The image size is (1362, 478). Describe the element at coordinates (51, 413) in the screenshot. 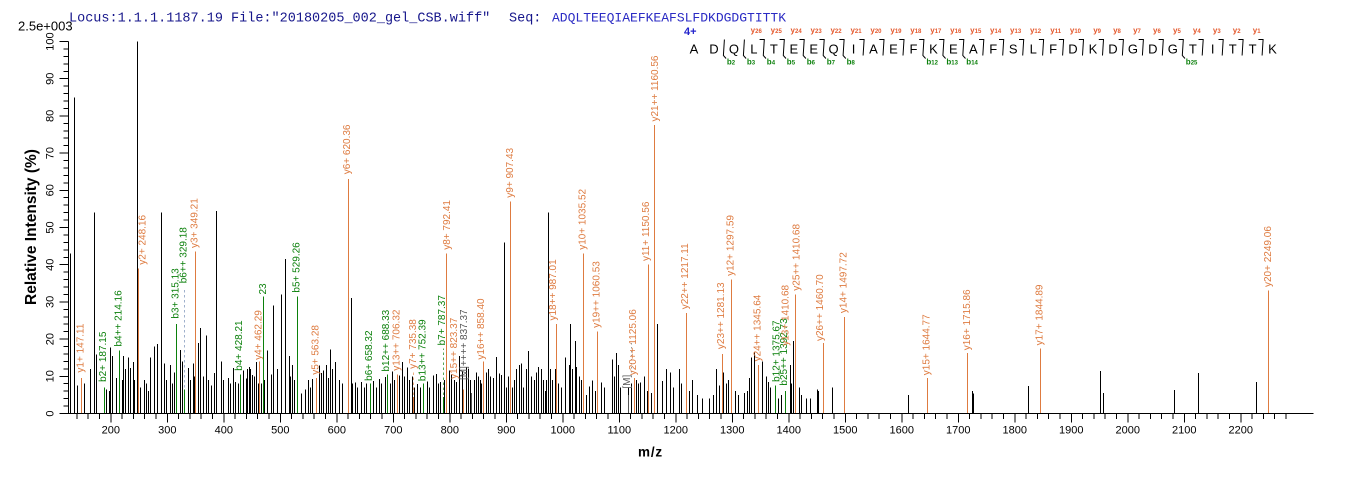

I see `svg-text: 0` at that location.